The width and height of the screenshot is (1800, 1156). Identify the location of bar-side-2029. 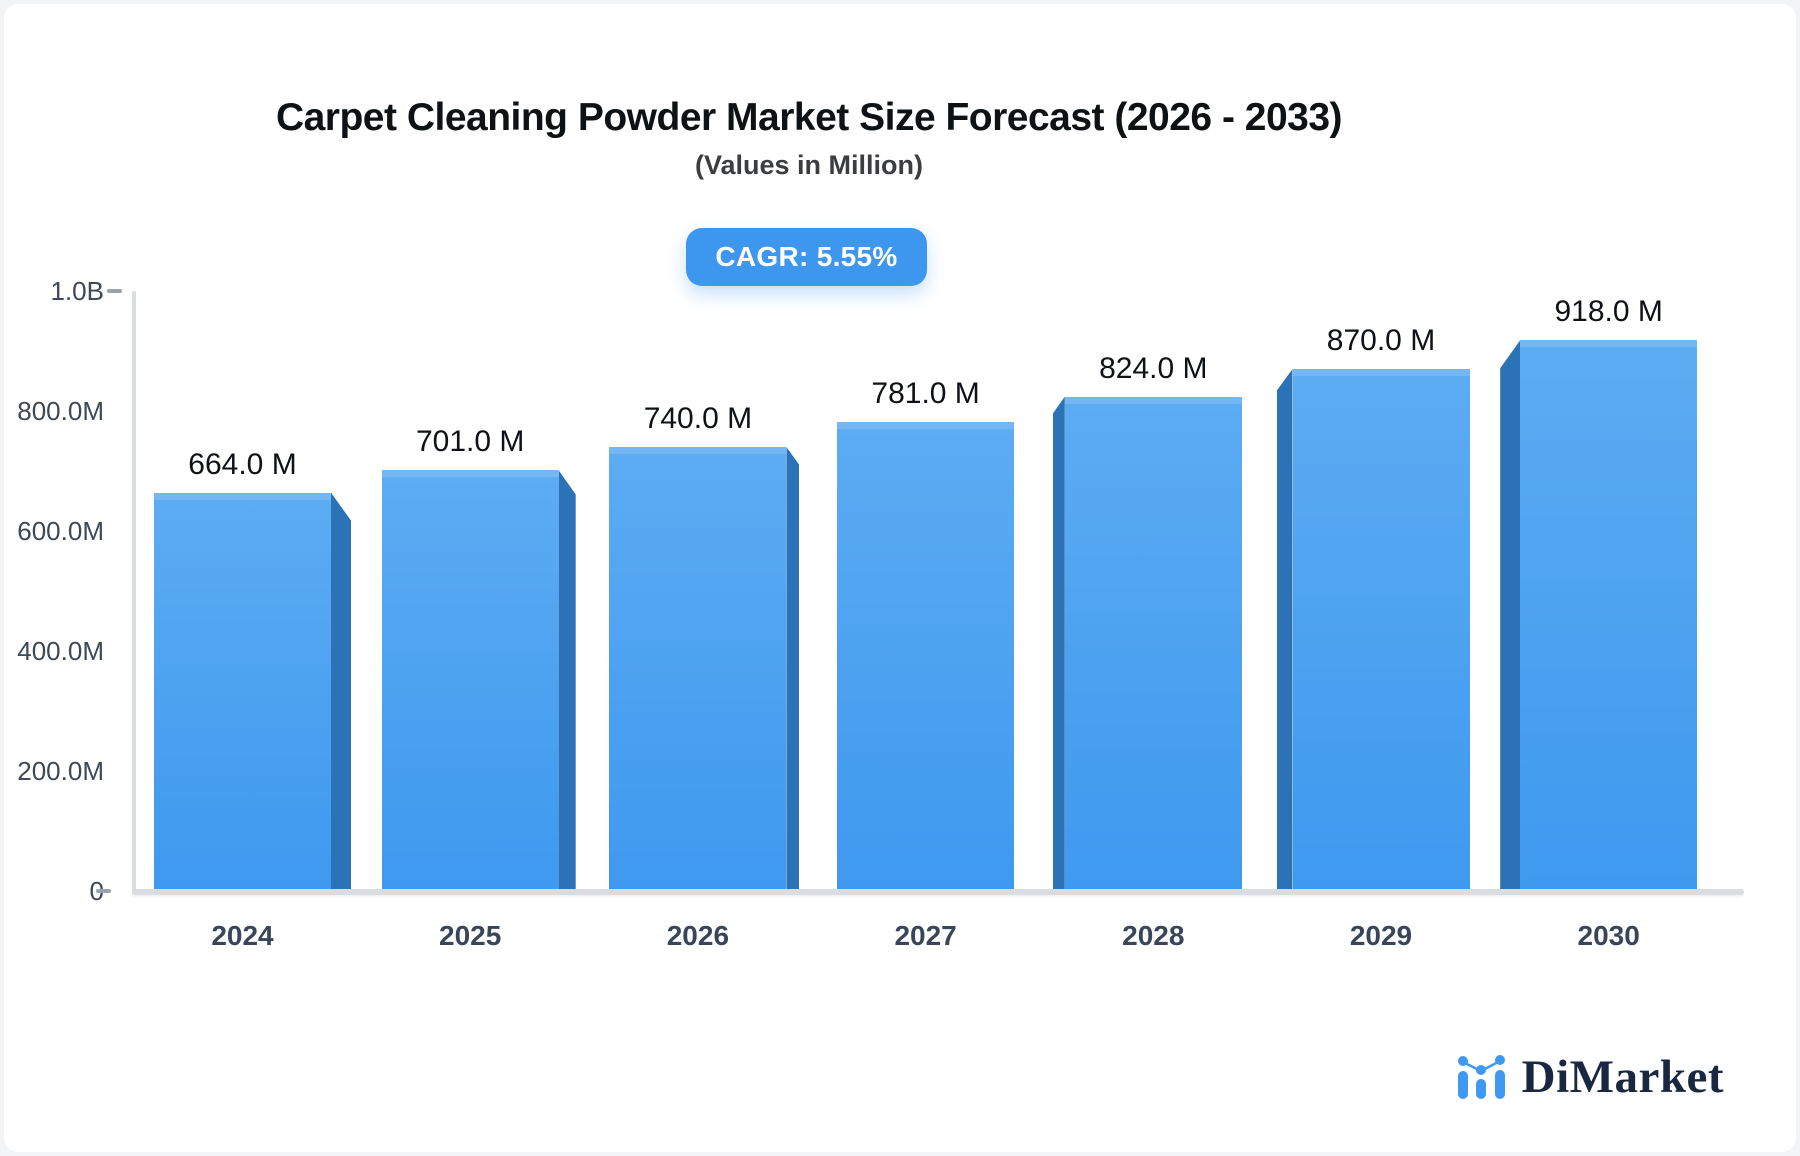
(1284, 629).